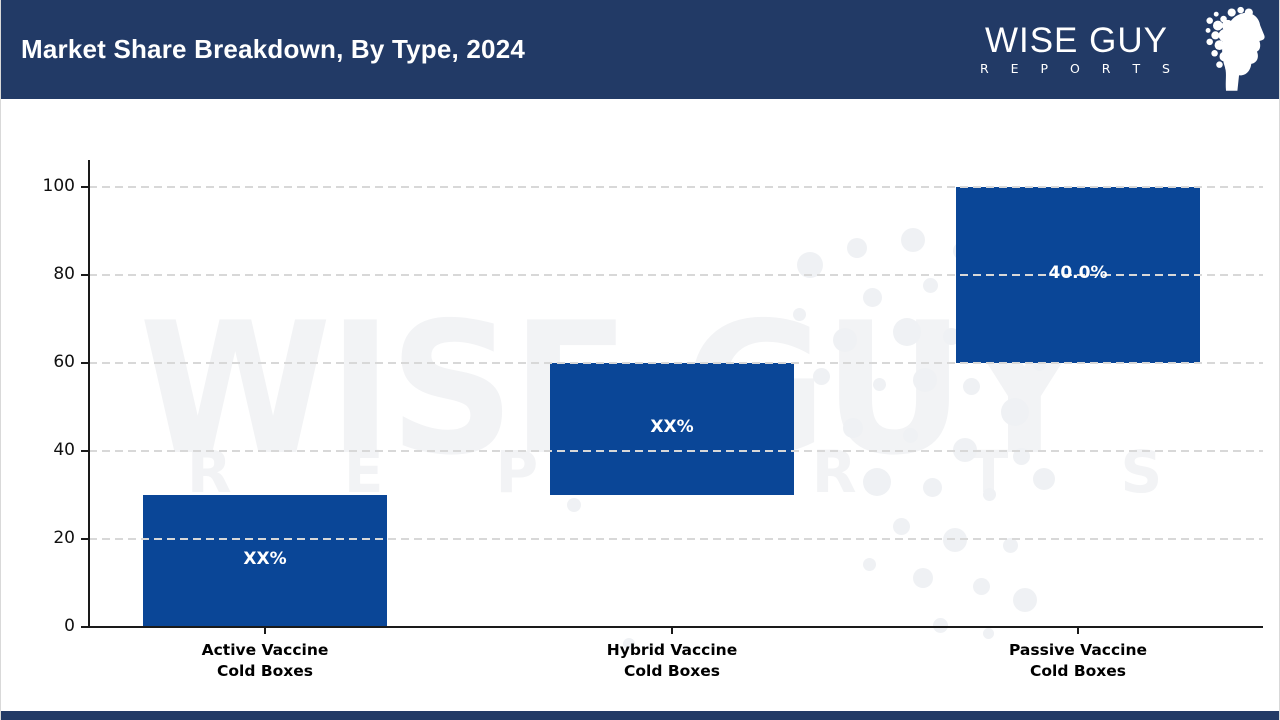 This screenshot has width=1280, height=720. Describe the element at coordinates (672, 660) in the screenshot. I see `x-category-label: Hybrid Vaccine Cold Boxes` at that location.